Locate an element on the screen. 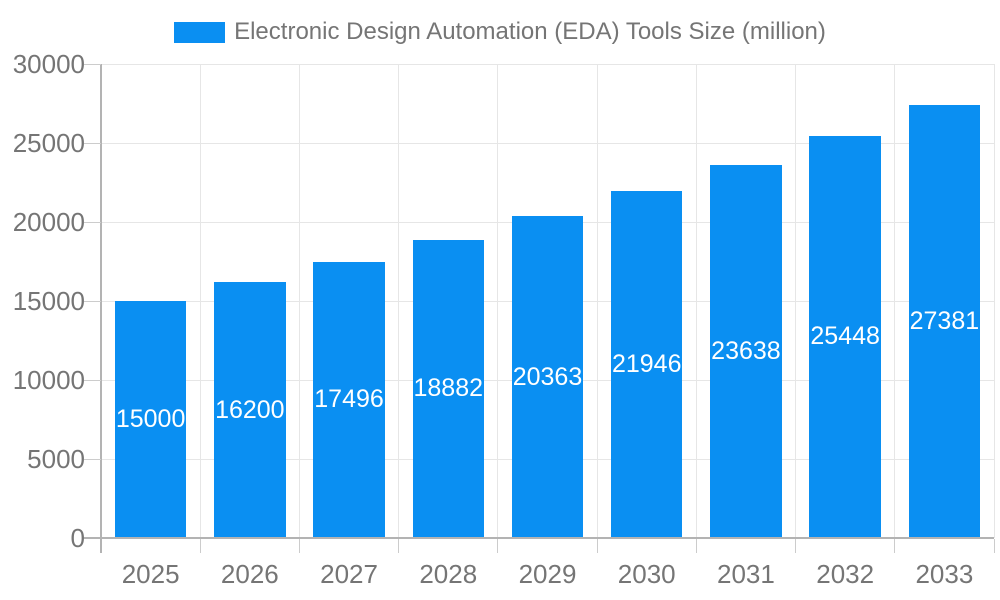 This screenshot has height=600, width=1000. y-tick-label-15000: 15000 is located at coordinates (48, 301).